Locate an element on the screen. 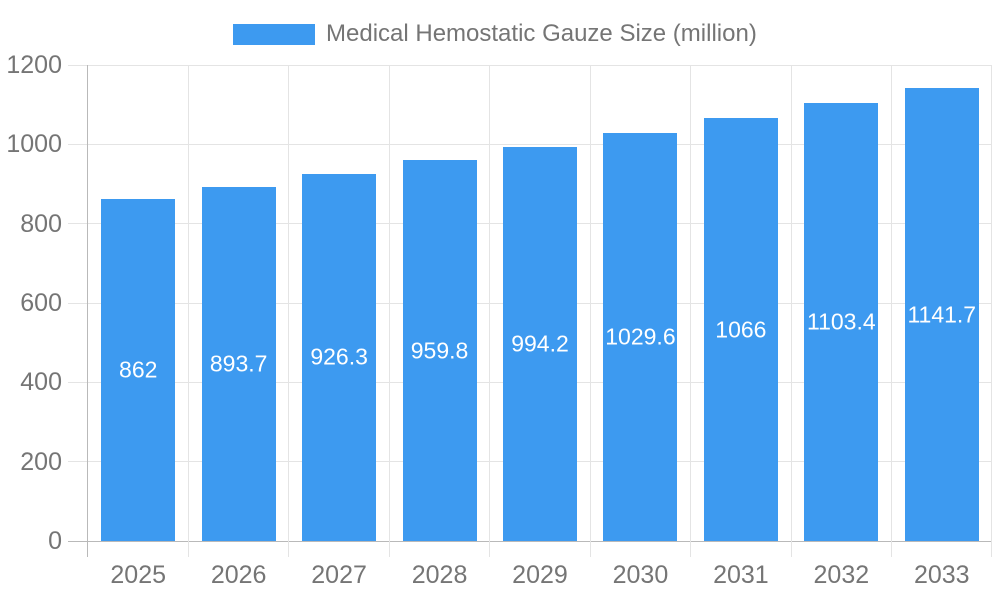 This screenshot has width=1000, height=600. x-axis-label: 2028 is located at coordinates (439, 575).